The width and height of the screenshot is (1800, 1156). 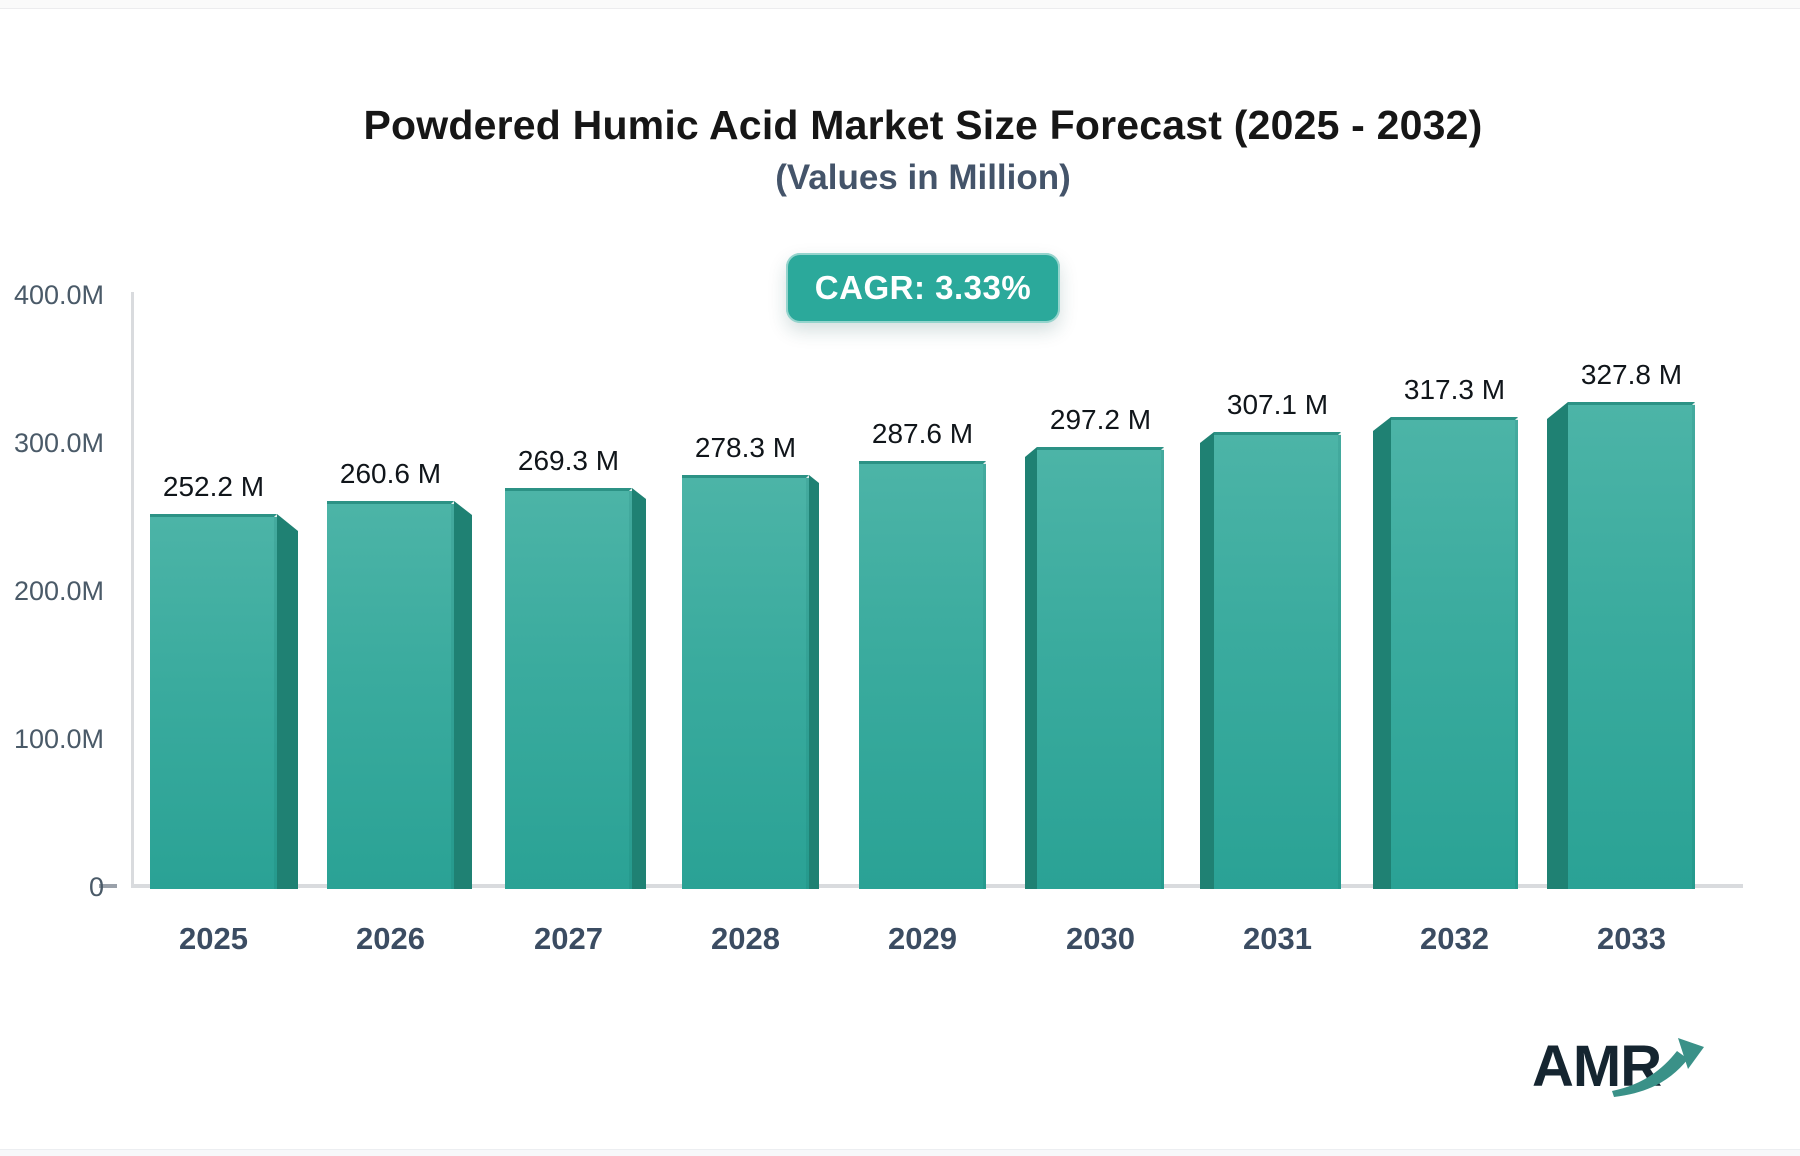 I want to click on amr-logo: AMR, so click(x=1619, y=1071).